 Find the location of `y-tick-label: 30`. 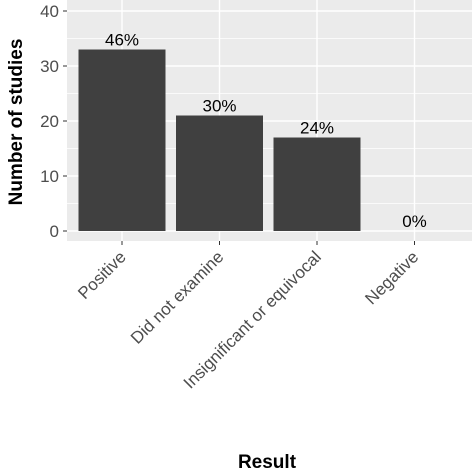

y-tick-label: 30 is located at coordinates (49, 66).